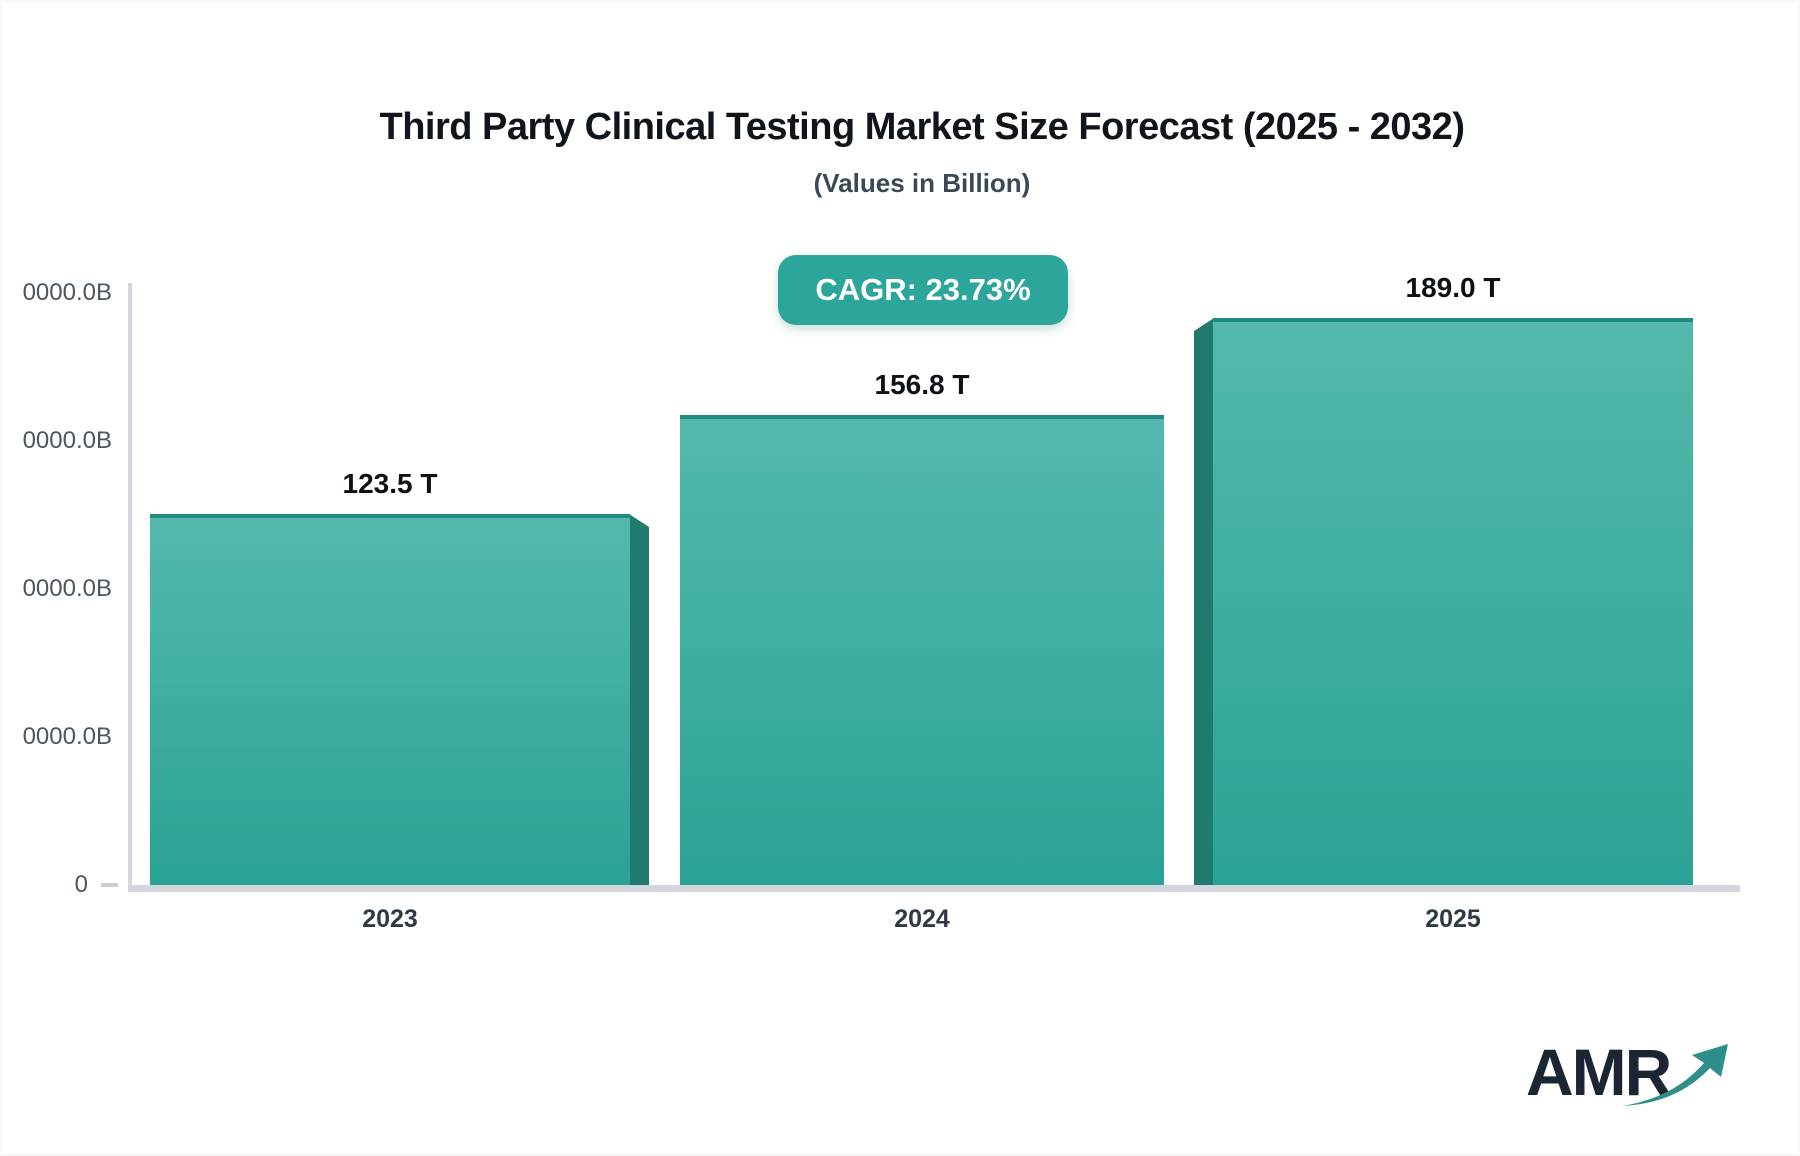 The height and width of the screenshot is (1156, 1800). Describe the element at coordinates (1599, 1072) in the screenshot. I see `amr-logo-text: AMR` at that location.